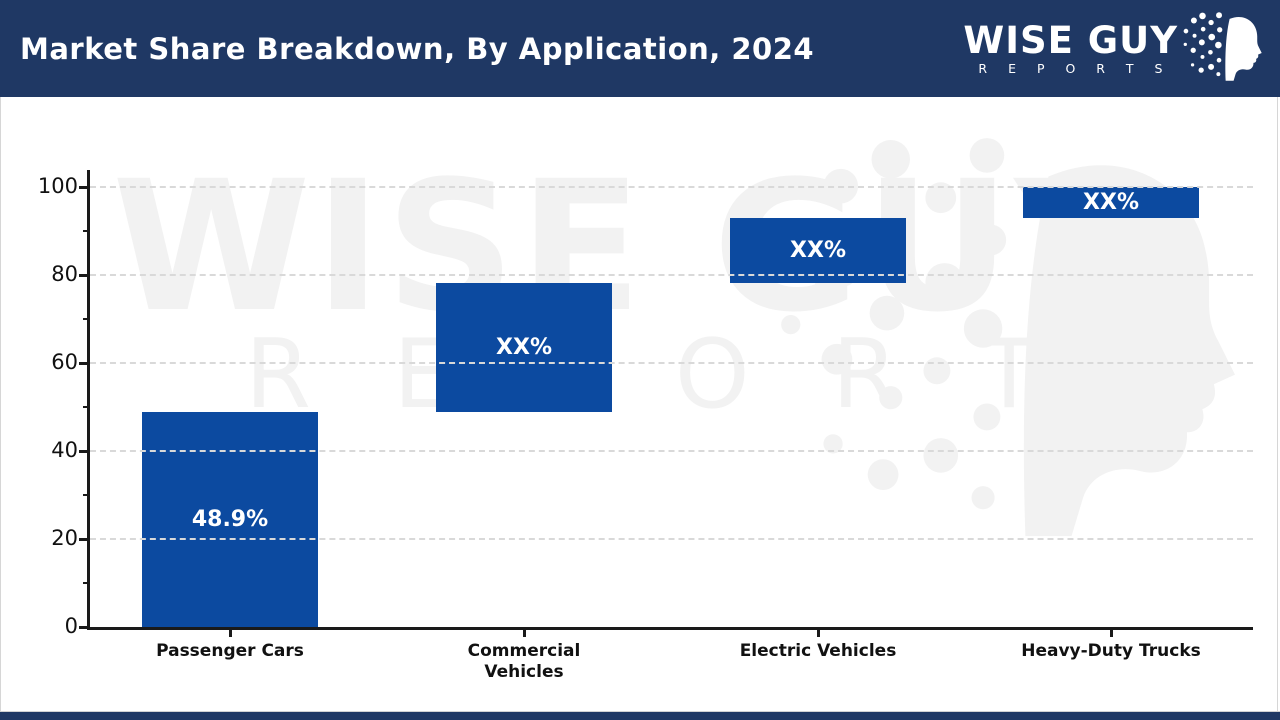 Image resolution: width=1280 pixels, height=720 pixels. Describe the element at coordinates (524, 672) in the screenshot. I see `x-category-label-line: Vehicles` at that location.